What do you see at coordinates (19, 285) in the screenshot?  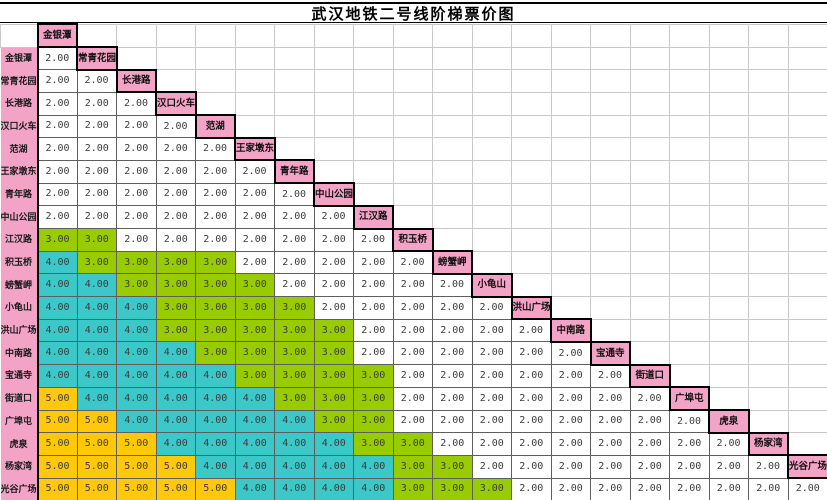 I see `row-station-label: 螃蟹岬` at bounding box center [19, 285].